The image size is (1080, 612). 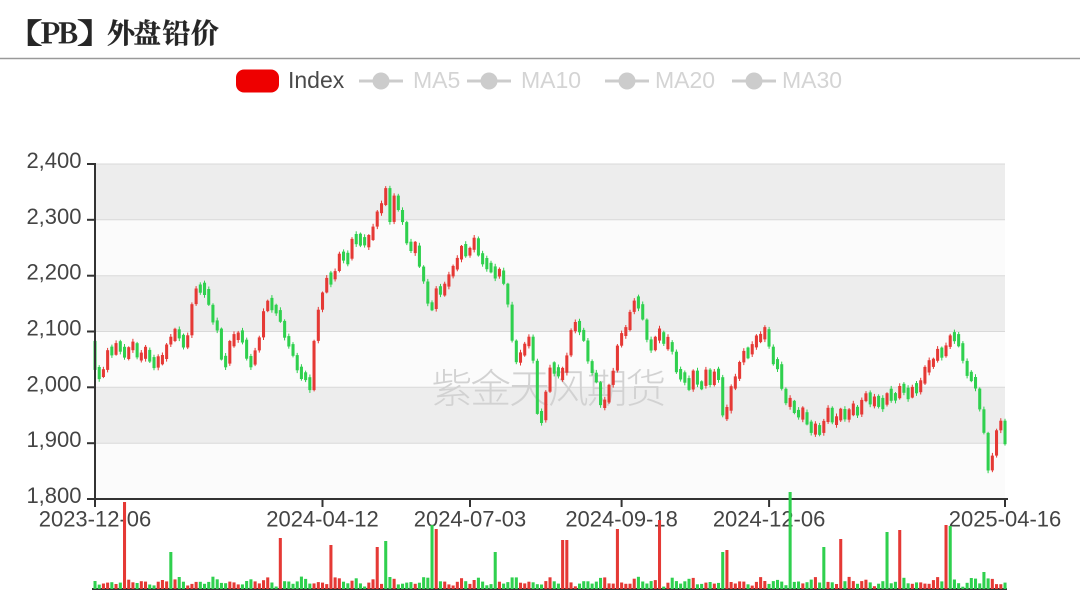 I want to click on svg-text: MA30, so click(x=812, y=80).